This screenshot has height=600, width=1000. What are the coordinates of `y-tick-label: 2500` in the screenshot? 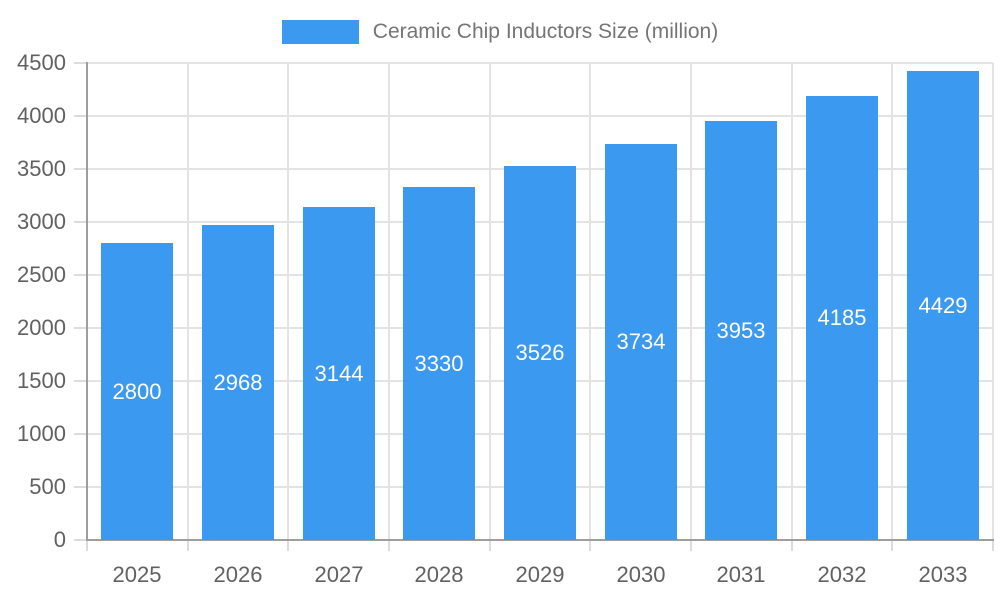 It's located at (41, 274).